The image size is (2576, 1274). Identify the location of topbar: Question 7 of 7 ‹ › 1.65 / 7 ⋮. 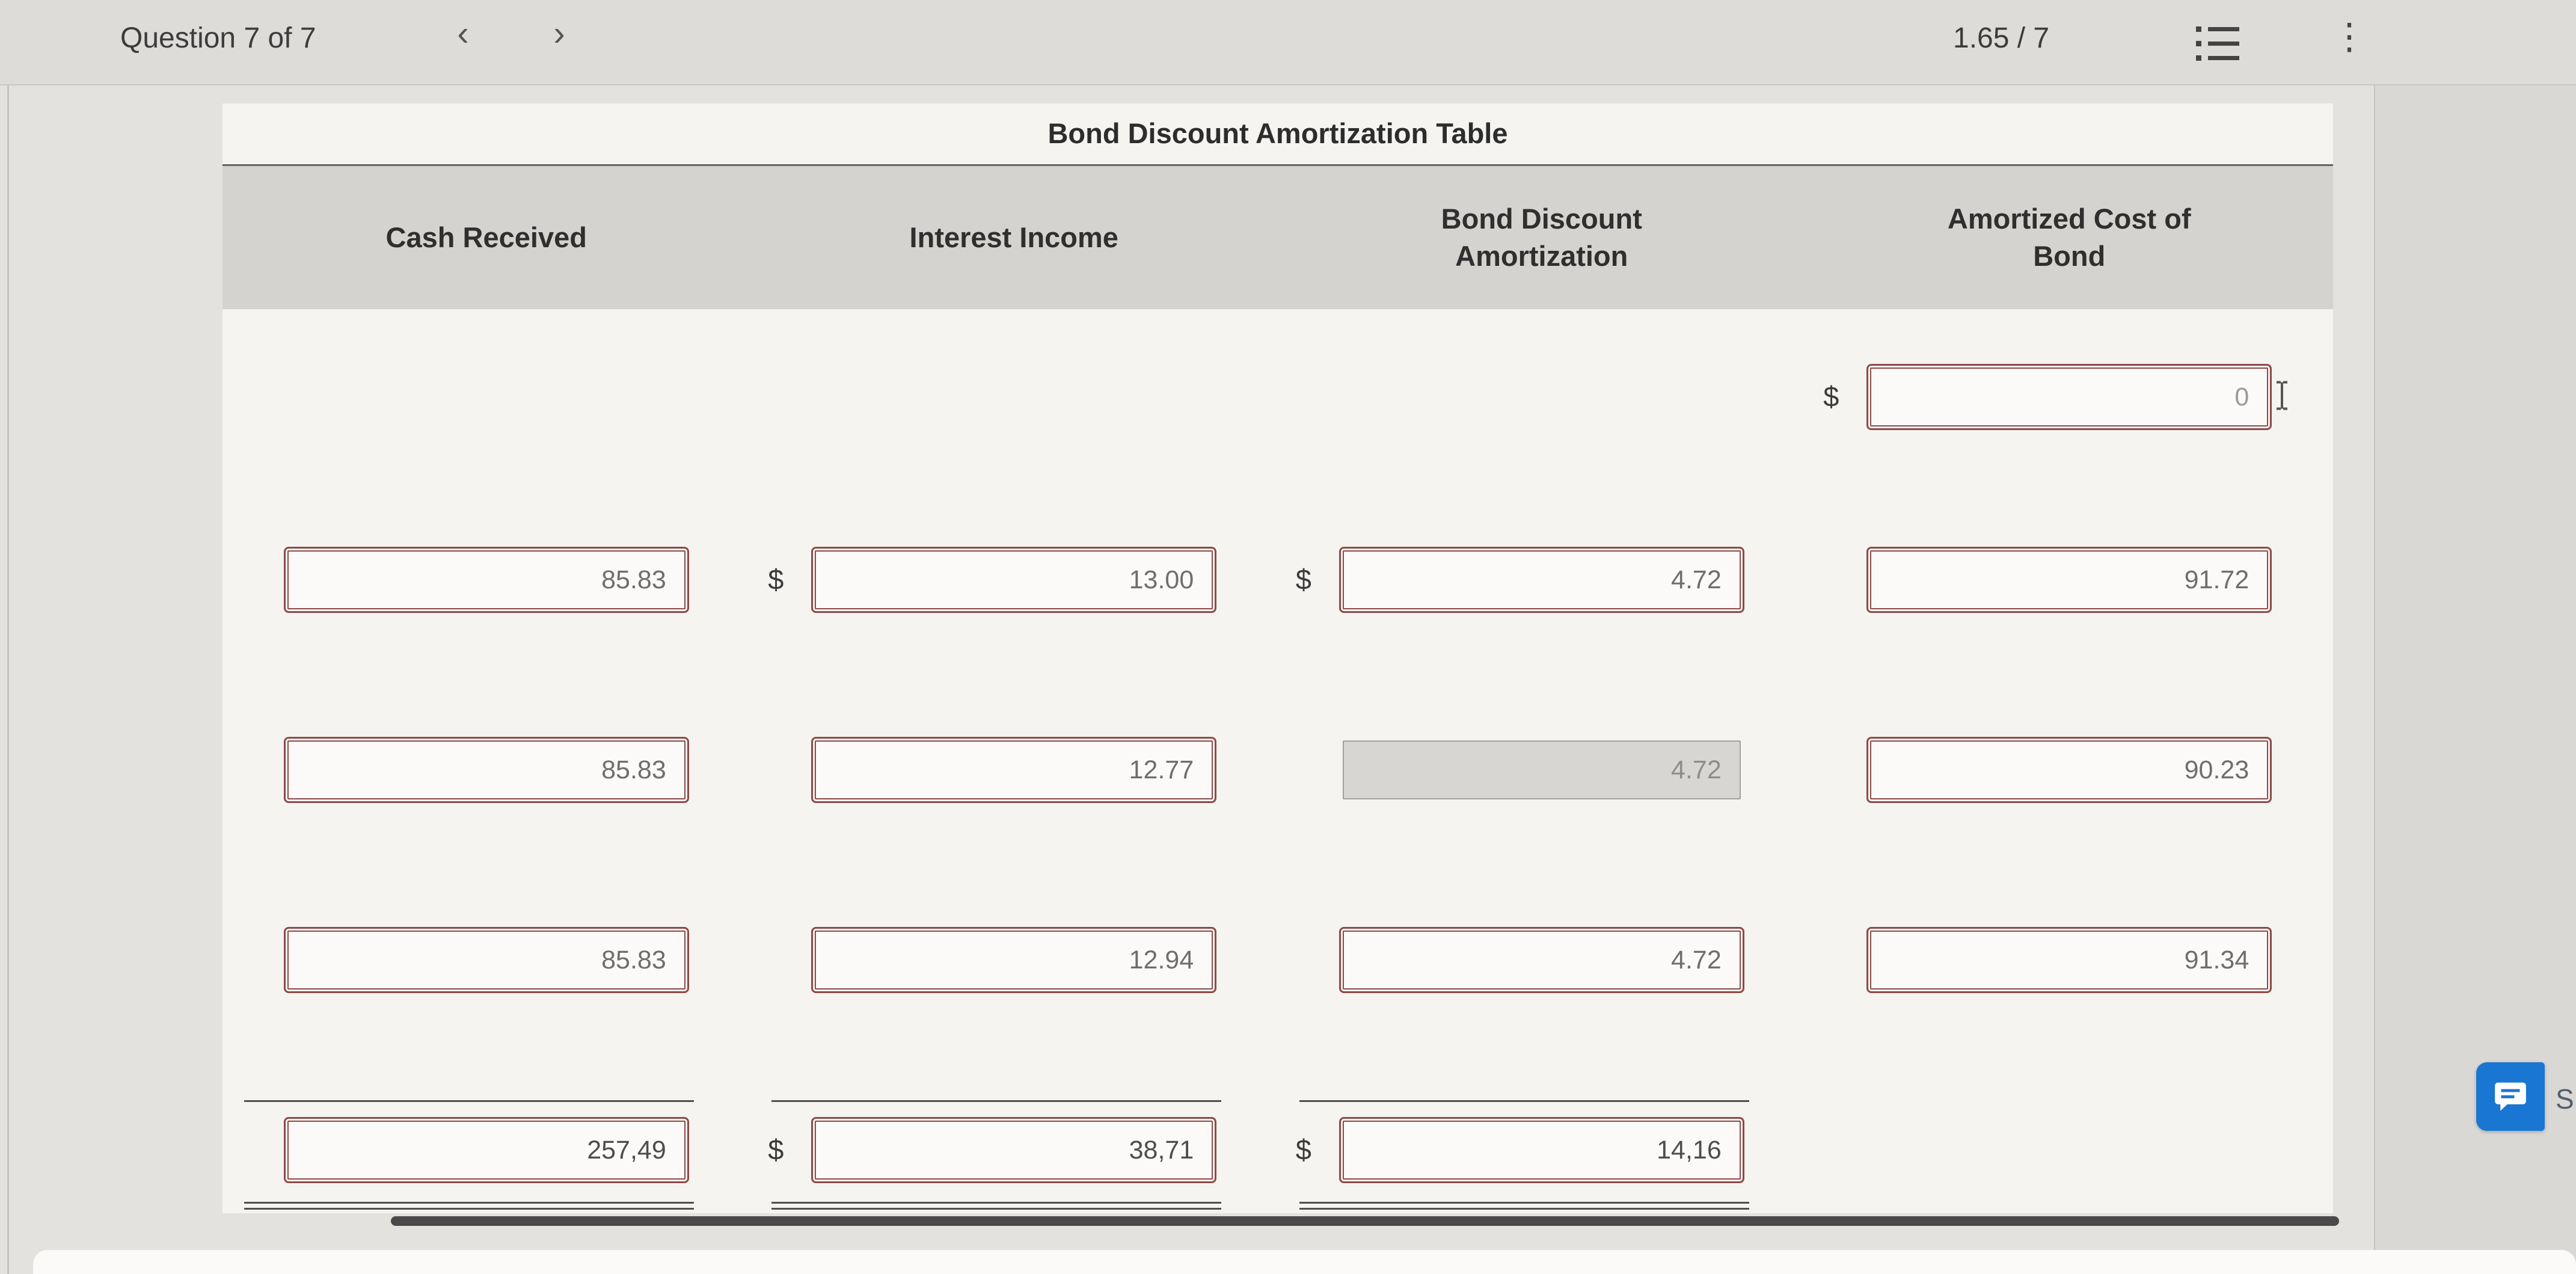
(1288, 42).